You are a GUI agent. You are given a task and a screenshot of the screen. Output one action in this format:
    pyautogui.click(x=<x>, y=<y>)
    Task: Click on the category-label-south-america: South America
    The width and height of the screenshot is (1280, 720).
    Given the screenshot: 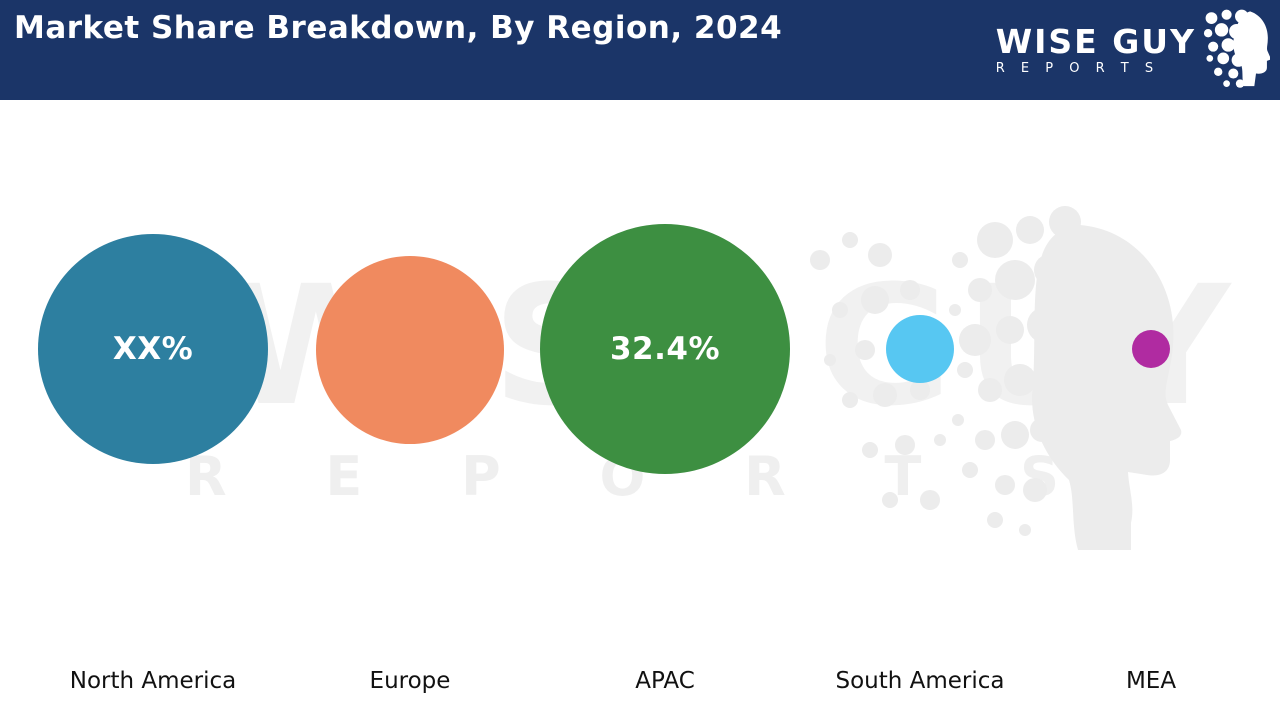 What is the action you would take?
    pyautogui.click(x=920, y=681)
    